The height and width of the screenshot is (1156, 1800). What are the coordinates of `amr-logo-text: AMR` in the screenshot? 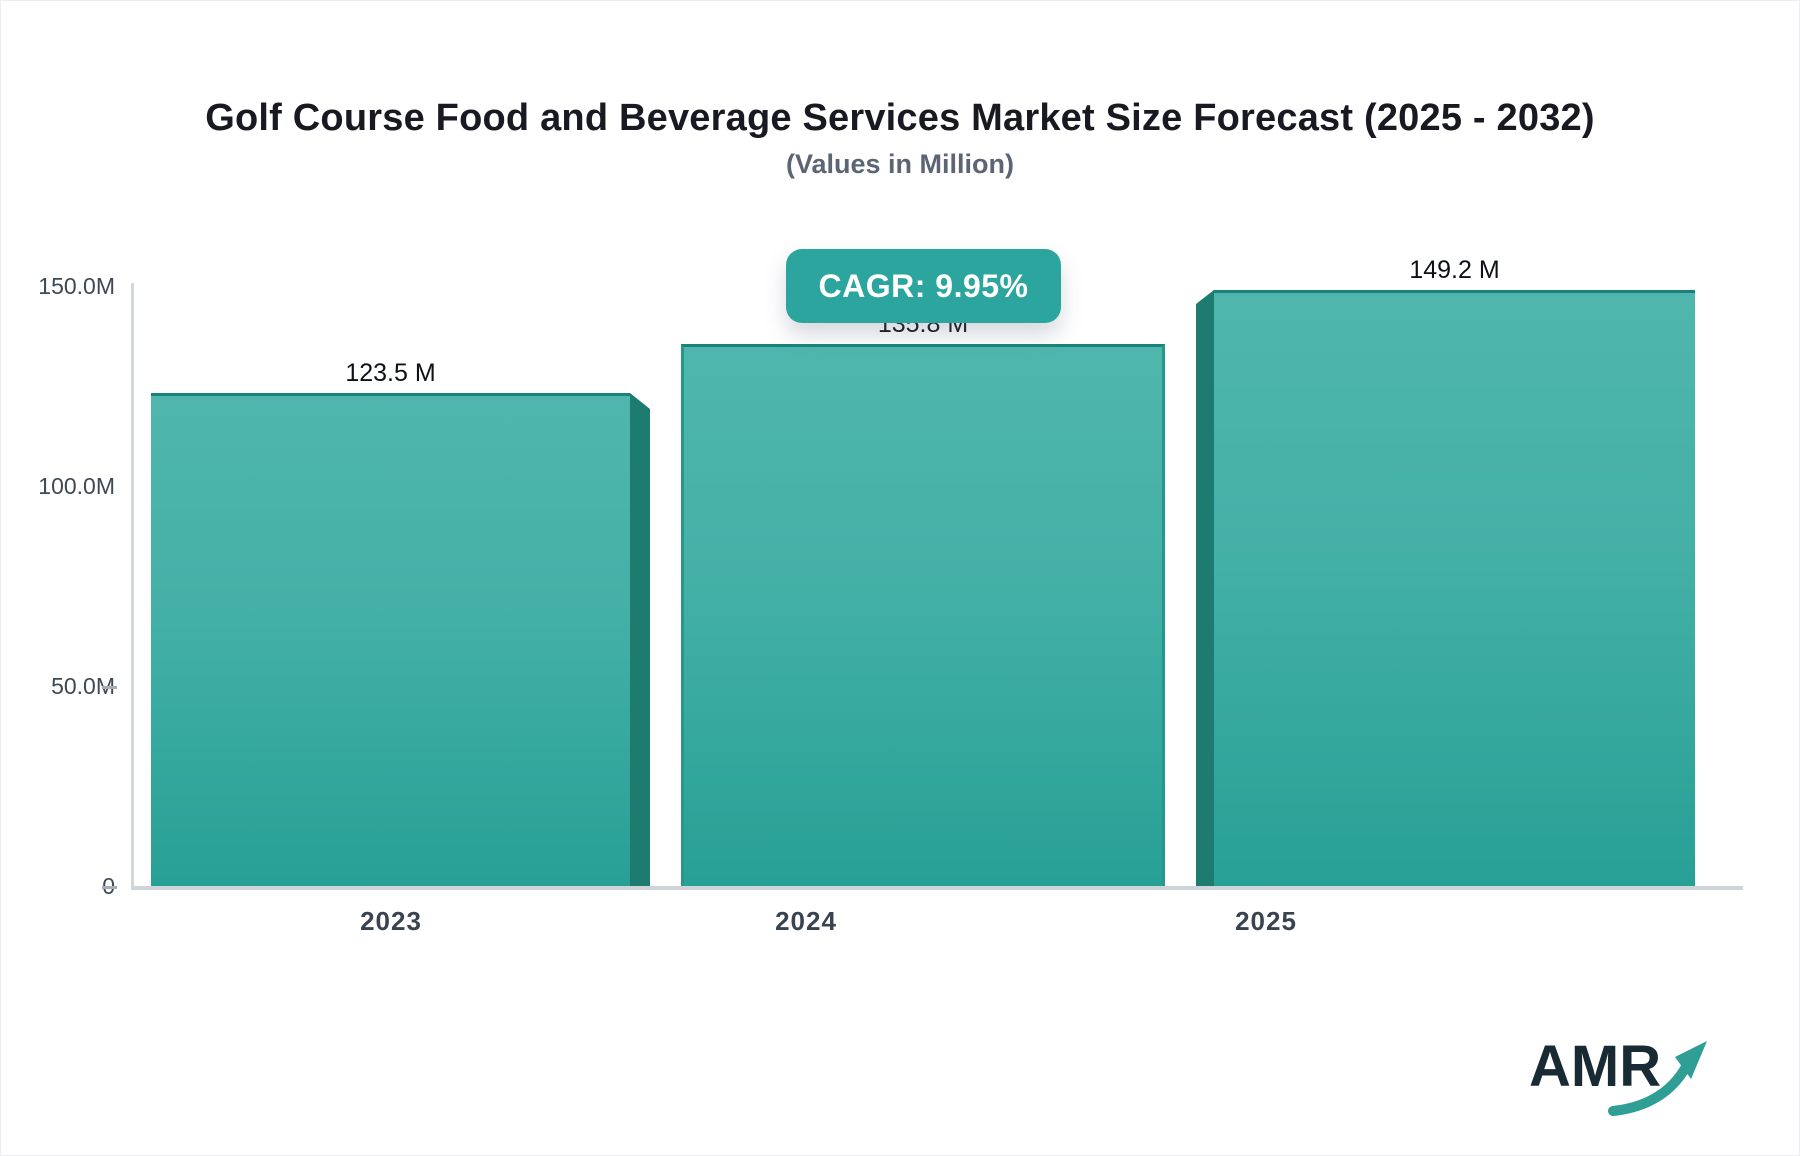 It's located at (1595, 1066).